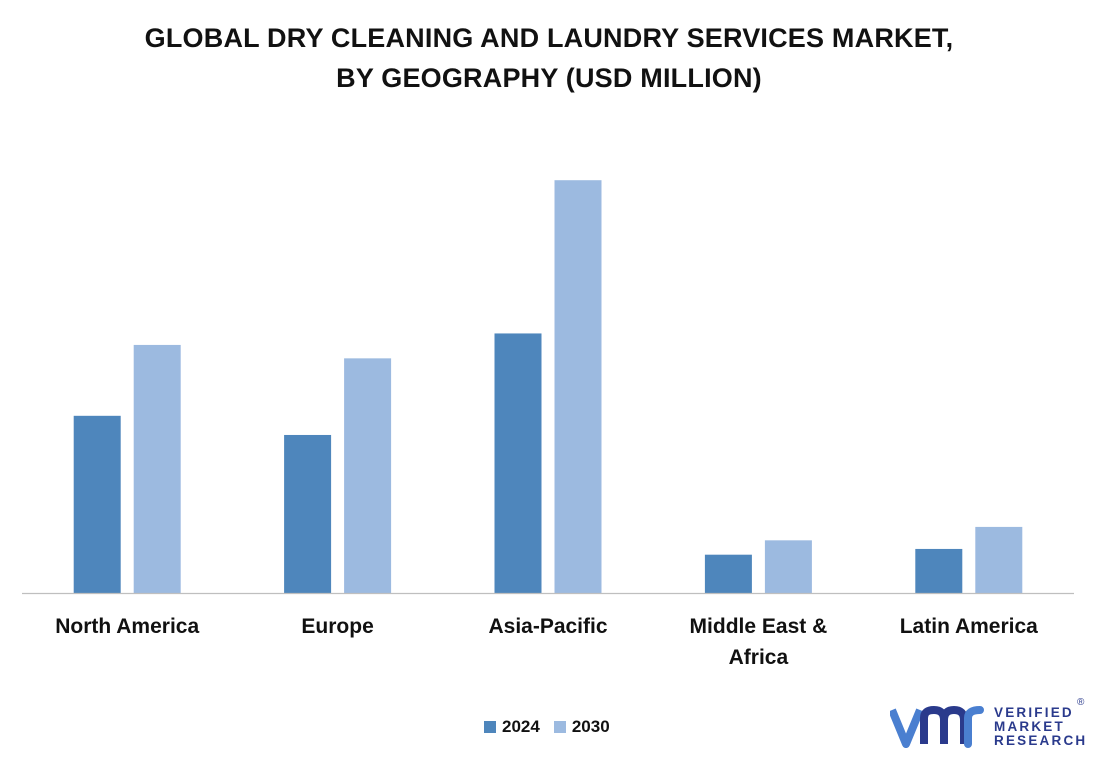 The width and height of the screenshot is (1098, 760). What do you see at coordinates (490, 727) in the screenshot?
I see `legend-swatch-2024` at bounding box center [490, 727].